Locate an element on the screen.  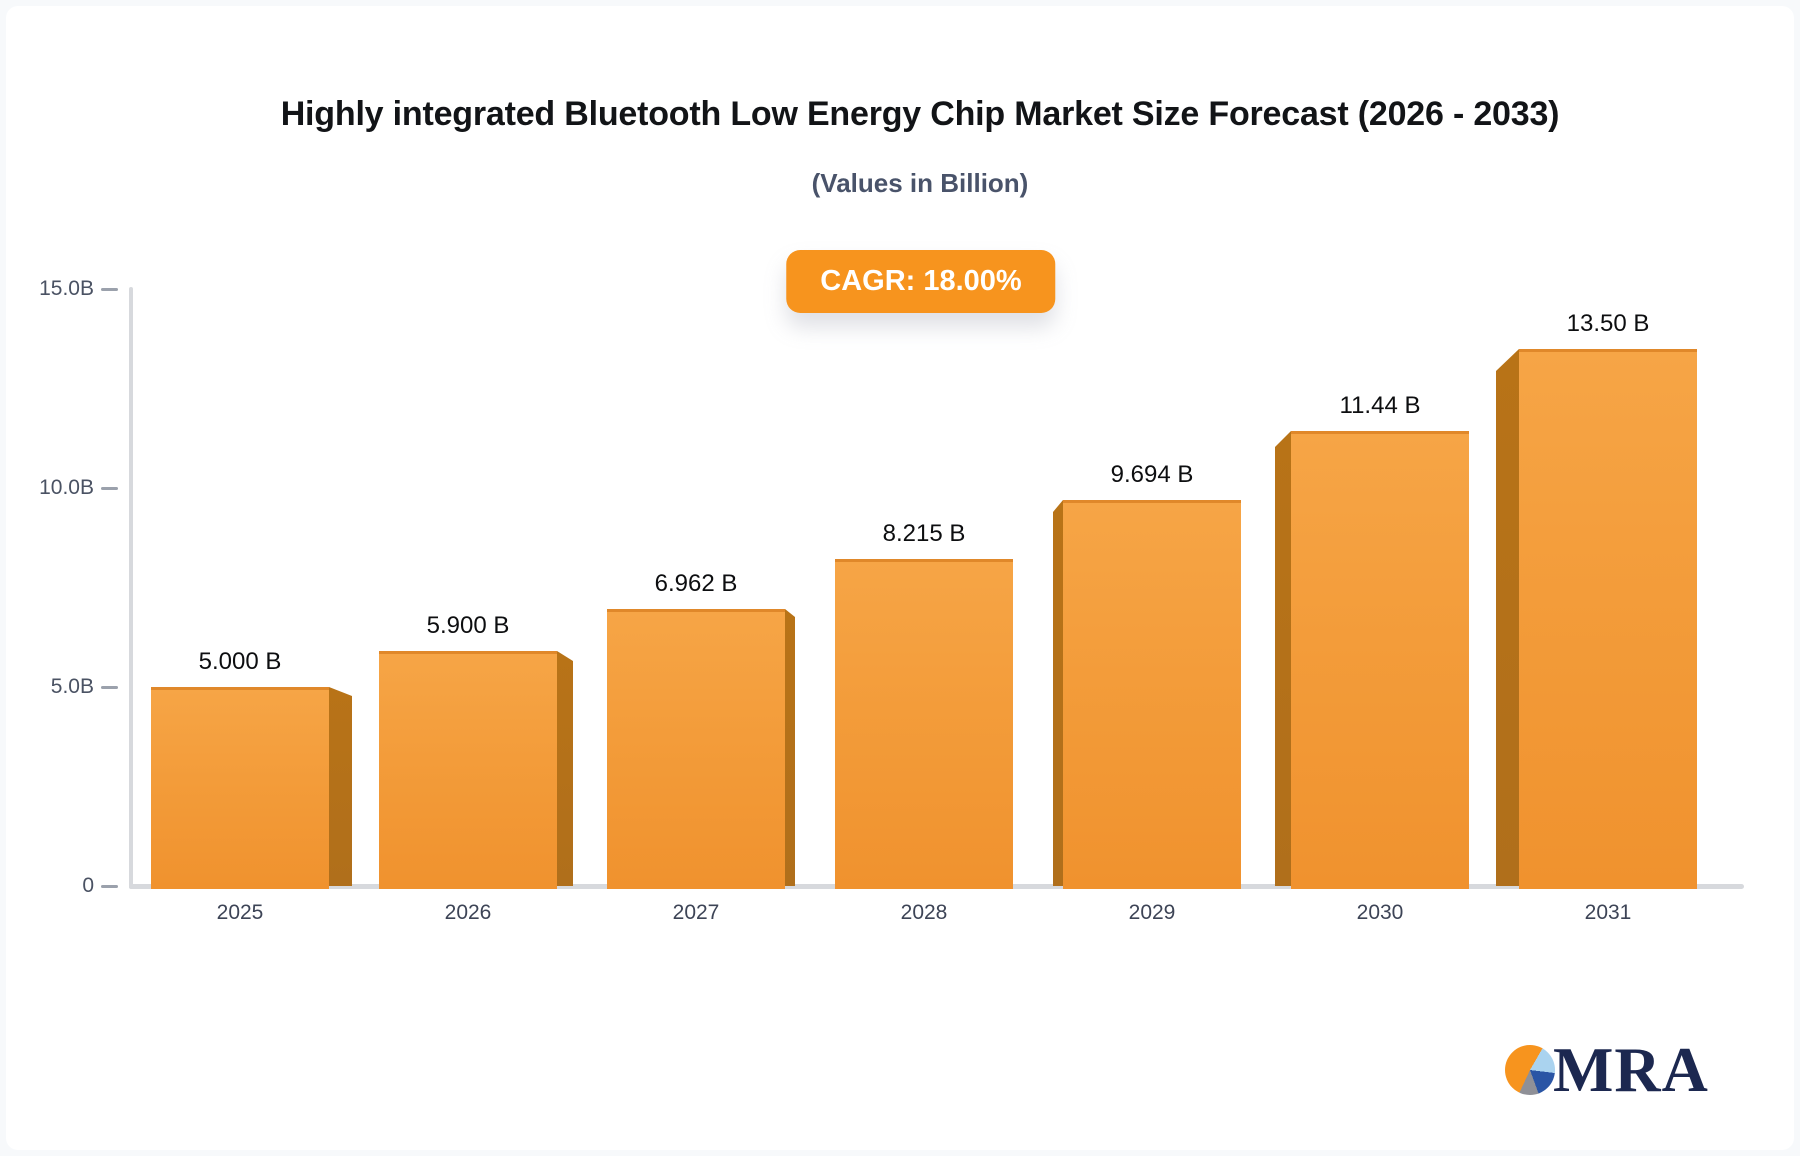
bar-value-label: 6.962 B is located at coordinates (696, 583).